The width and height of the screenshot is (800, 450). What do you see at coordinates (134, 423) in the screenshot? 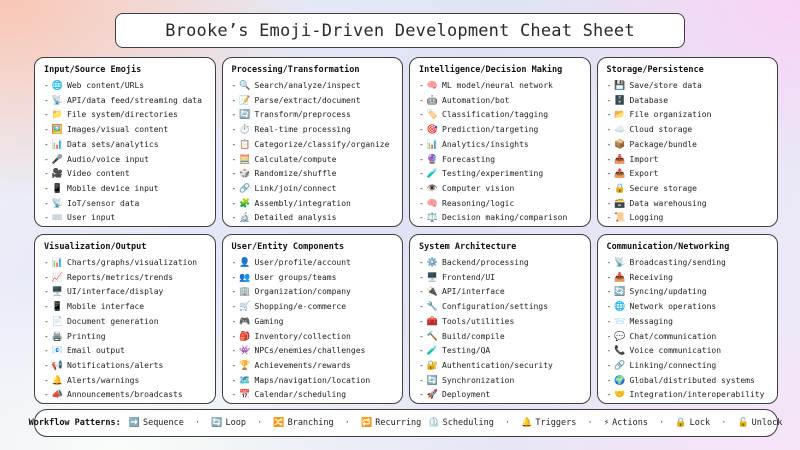
I see `arrow-right-icon: ➡️` at bounding box center [134, 423].